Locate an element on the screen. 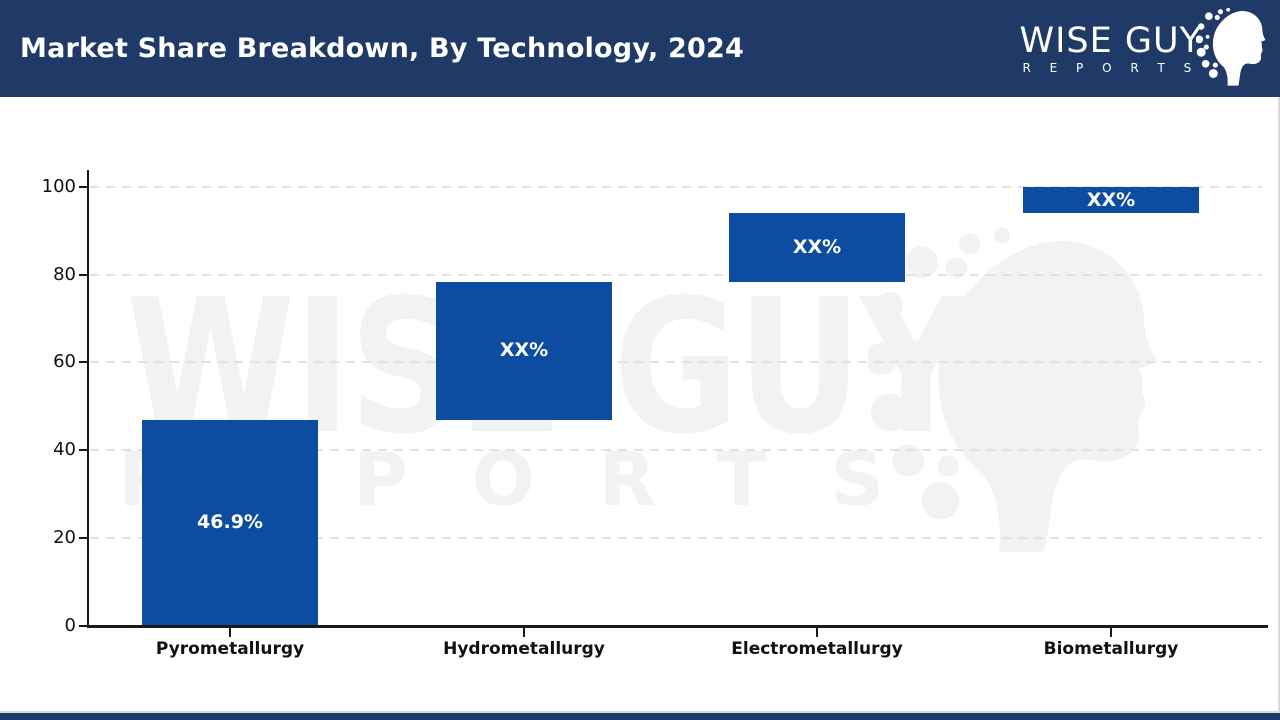  bar-electrometallurgy: XX% is located at coordinates (817, 248).